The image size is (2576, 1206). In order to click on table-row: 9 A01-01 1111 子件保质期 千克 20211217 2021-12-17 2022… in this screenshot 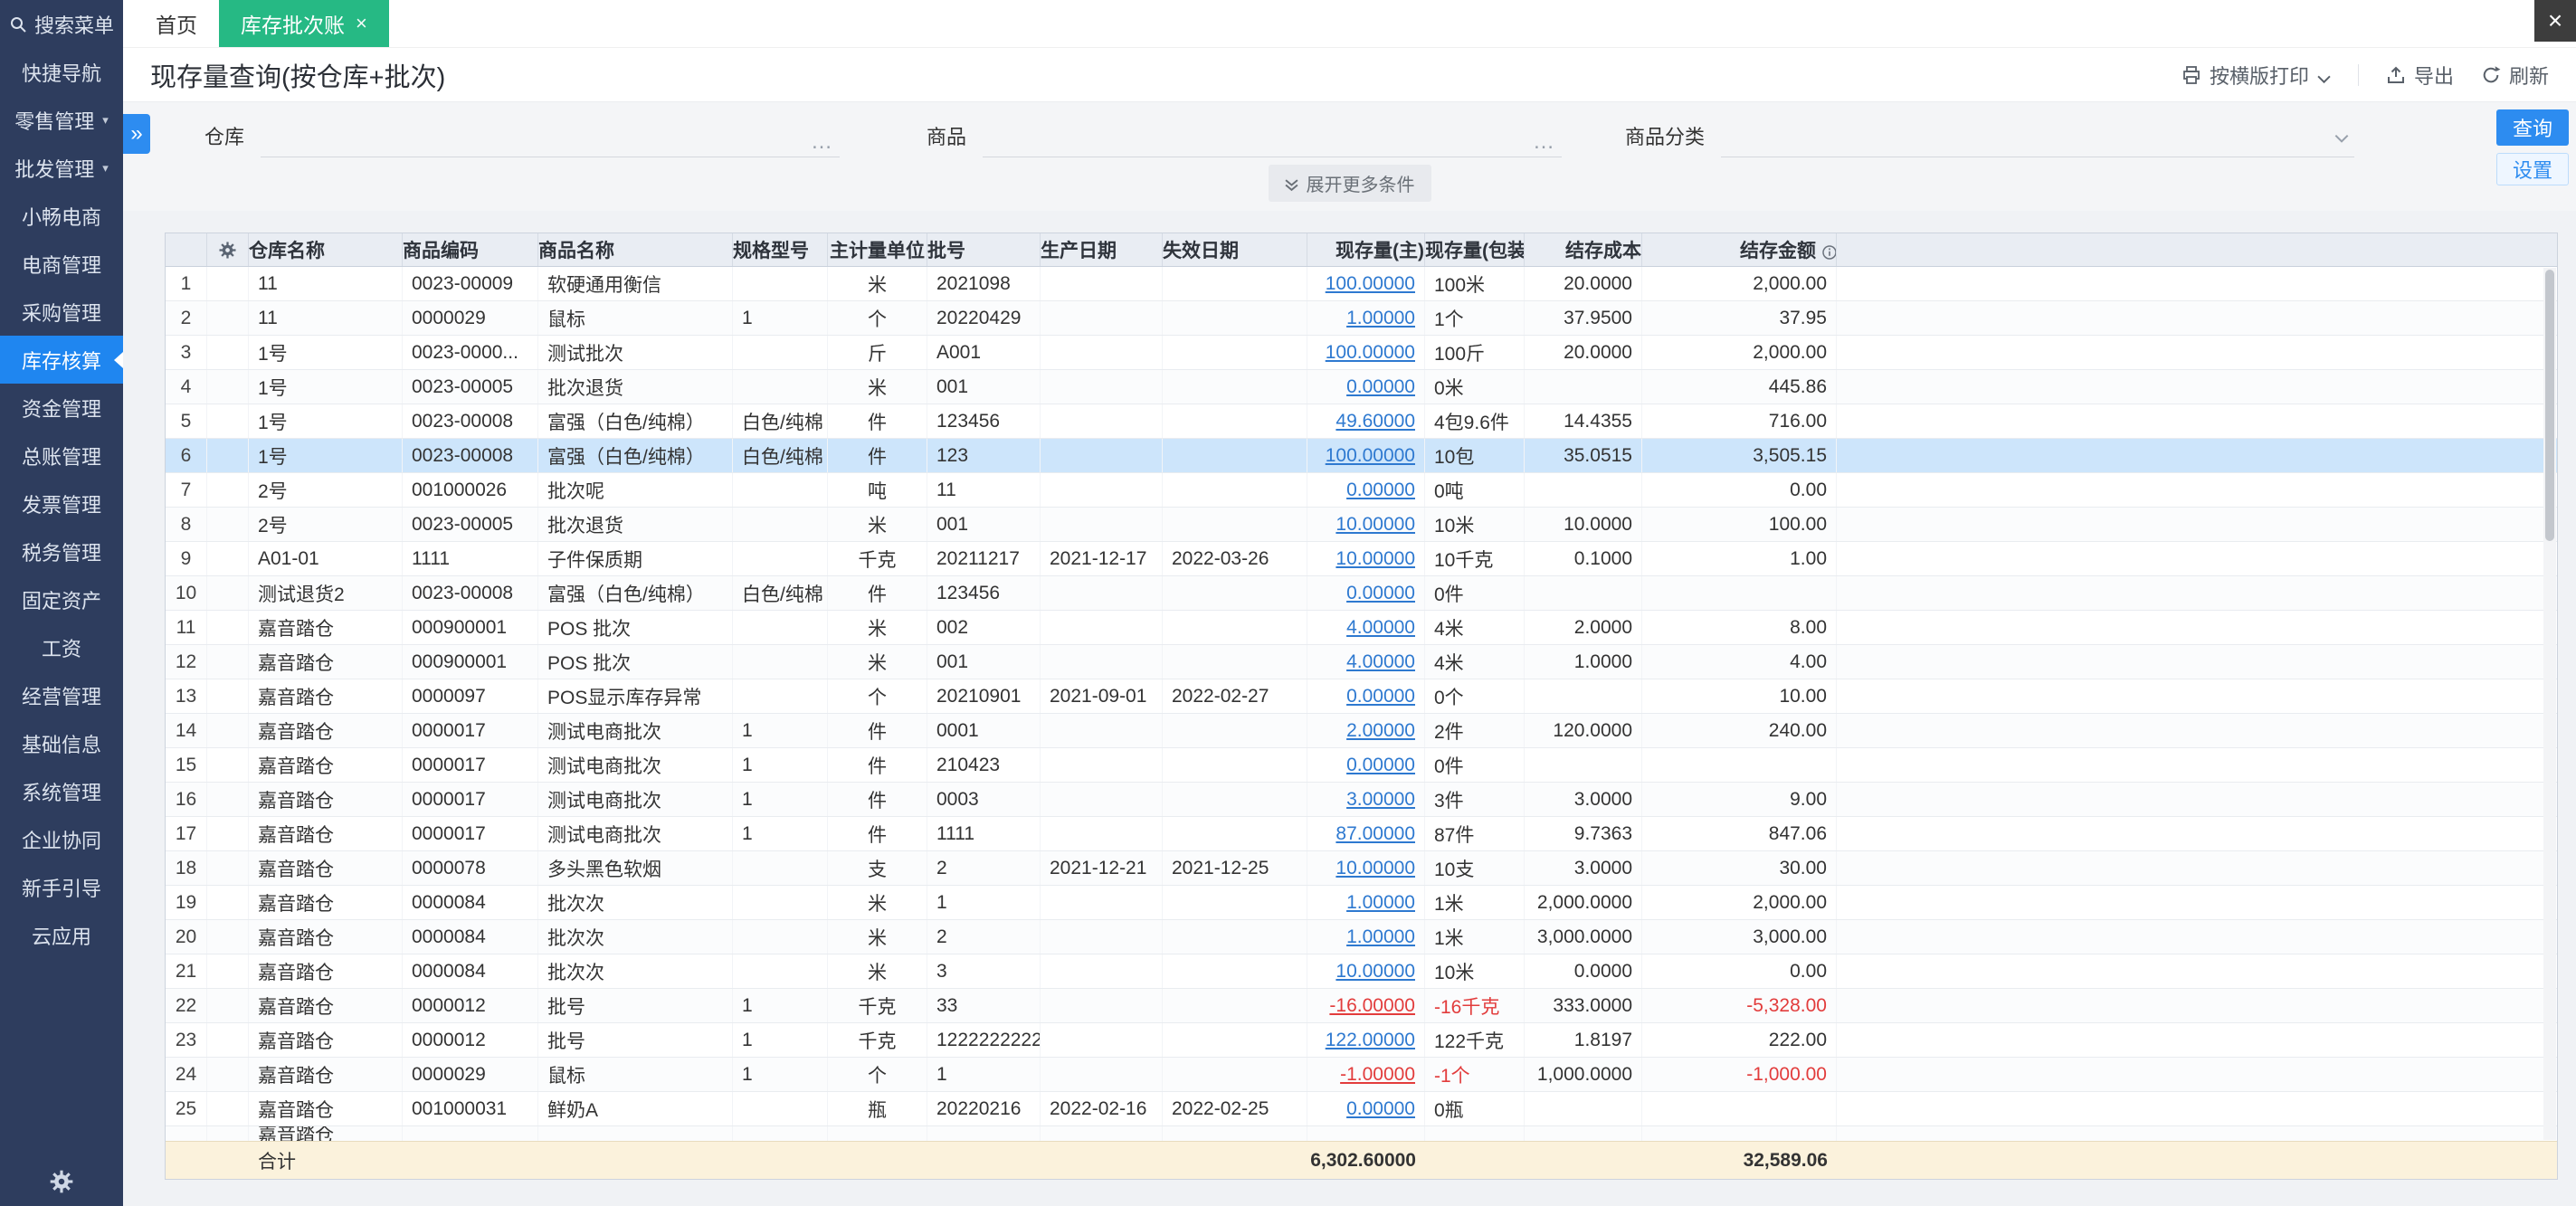, I will do `click(1361, 559)`.